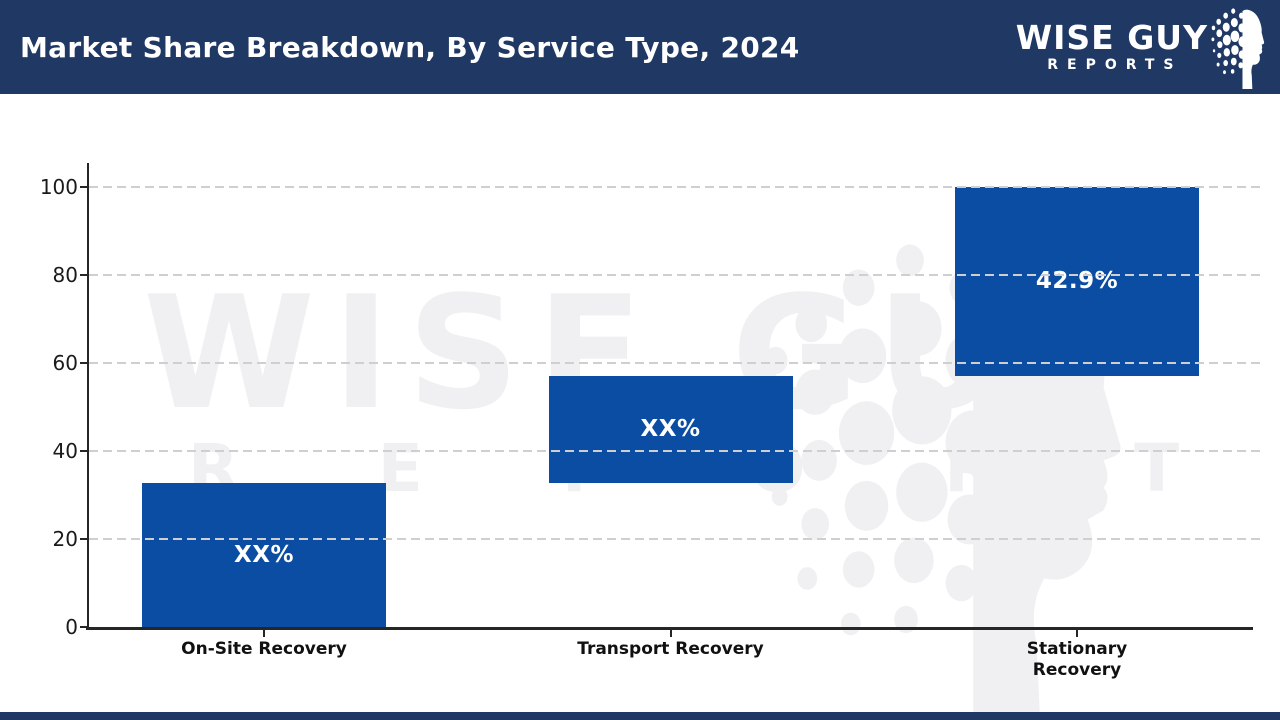  Describe the element at coordinates (65, 539) in the screenshot. I see `y-tick-label-20: 20` at that location.